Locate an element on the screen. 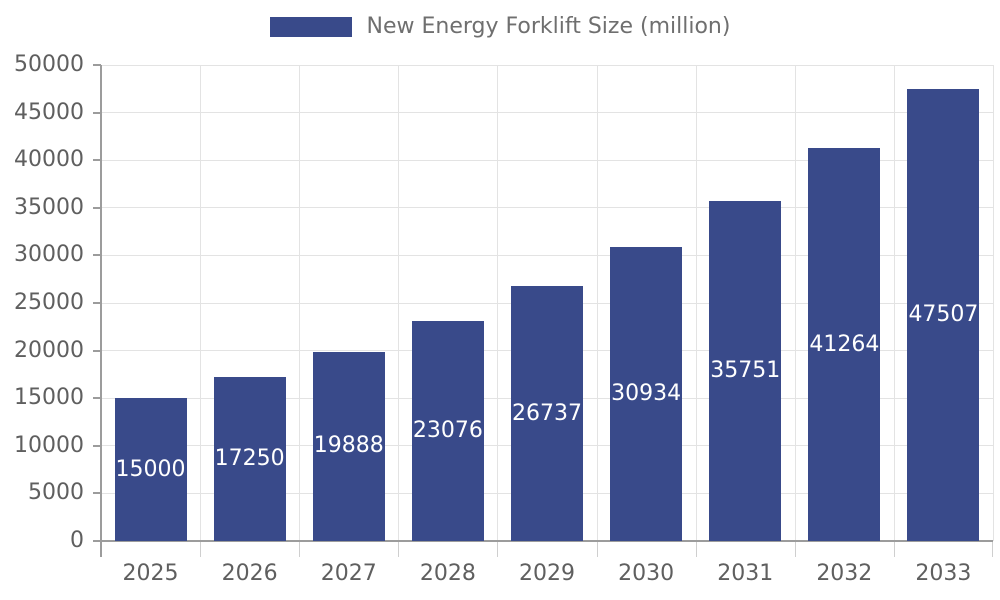 This screenshot has height=600, width=1000. bar: 15000 is located at coordinates (150, 469).